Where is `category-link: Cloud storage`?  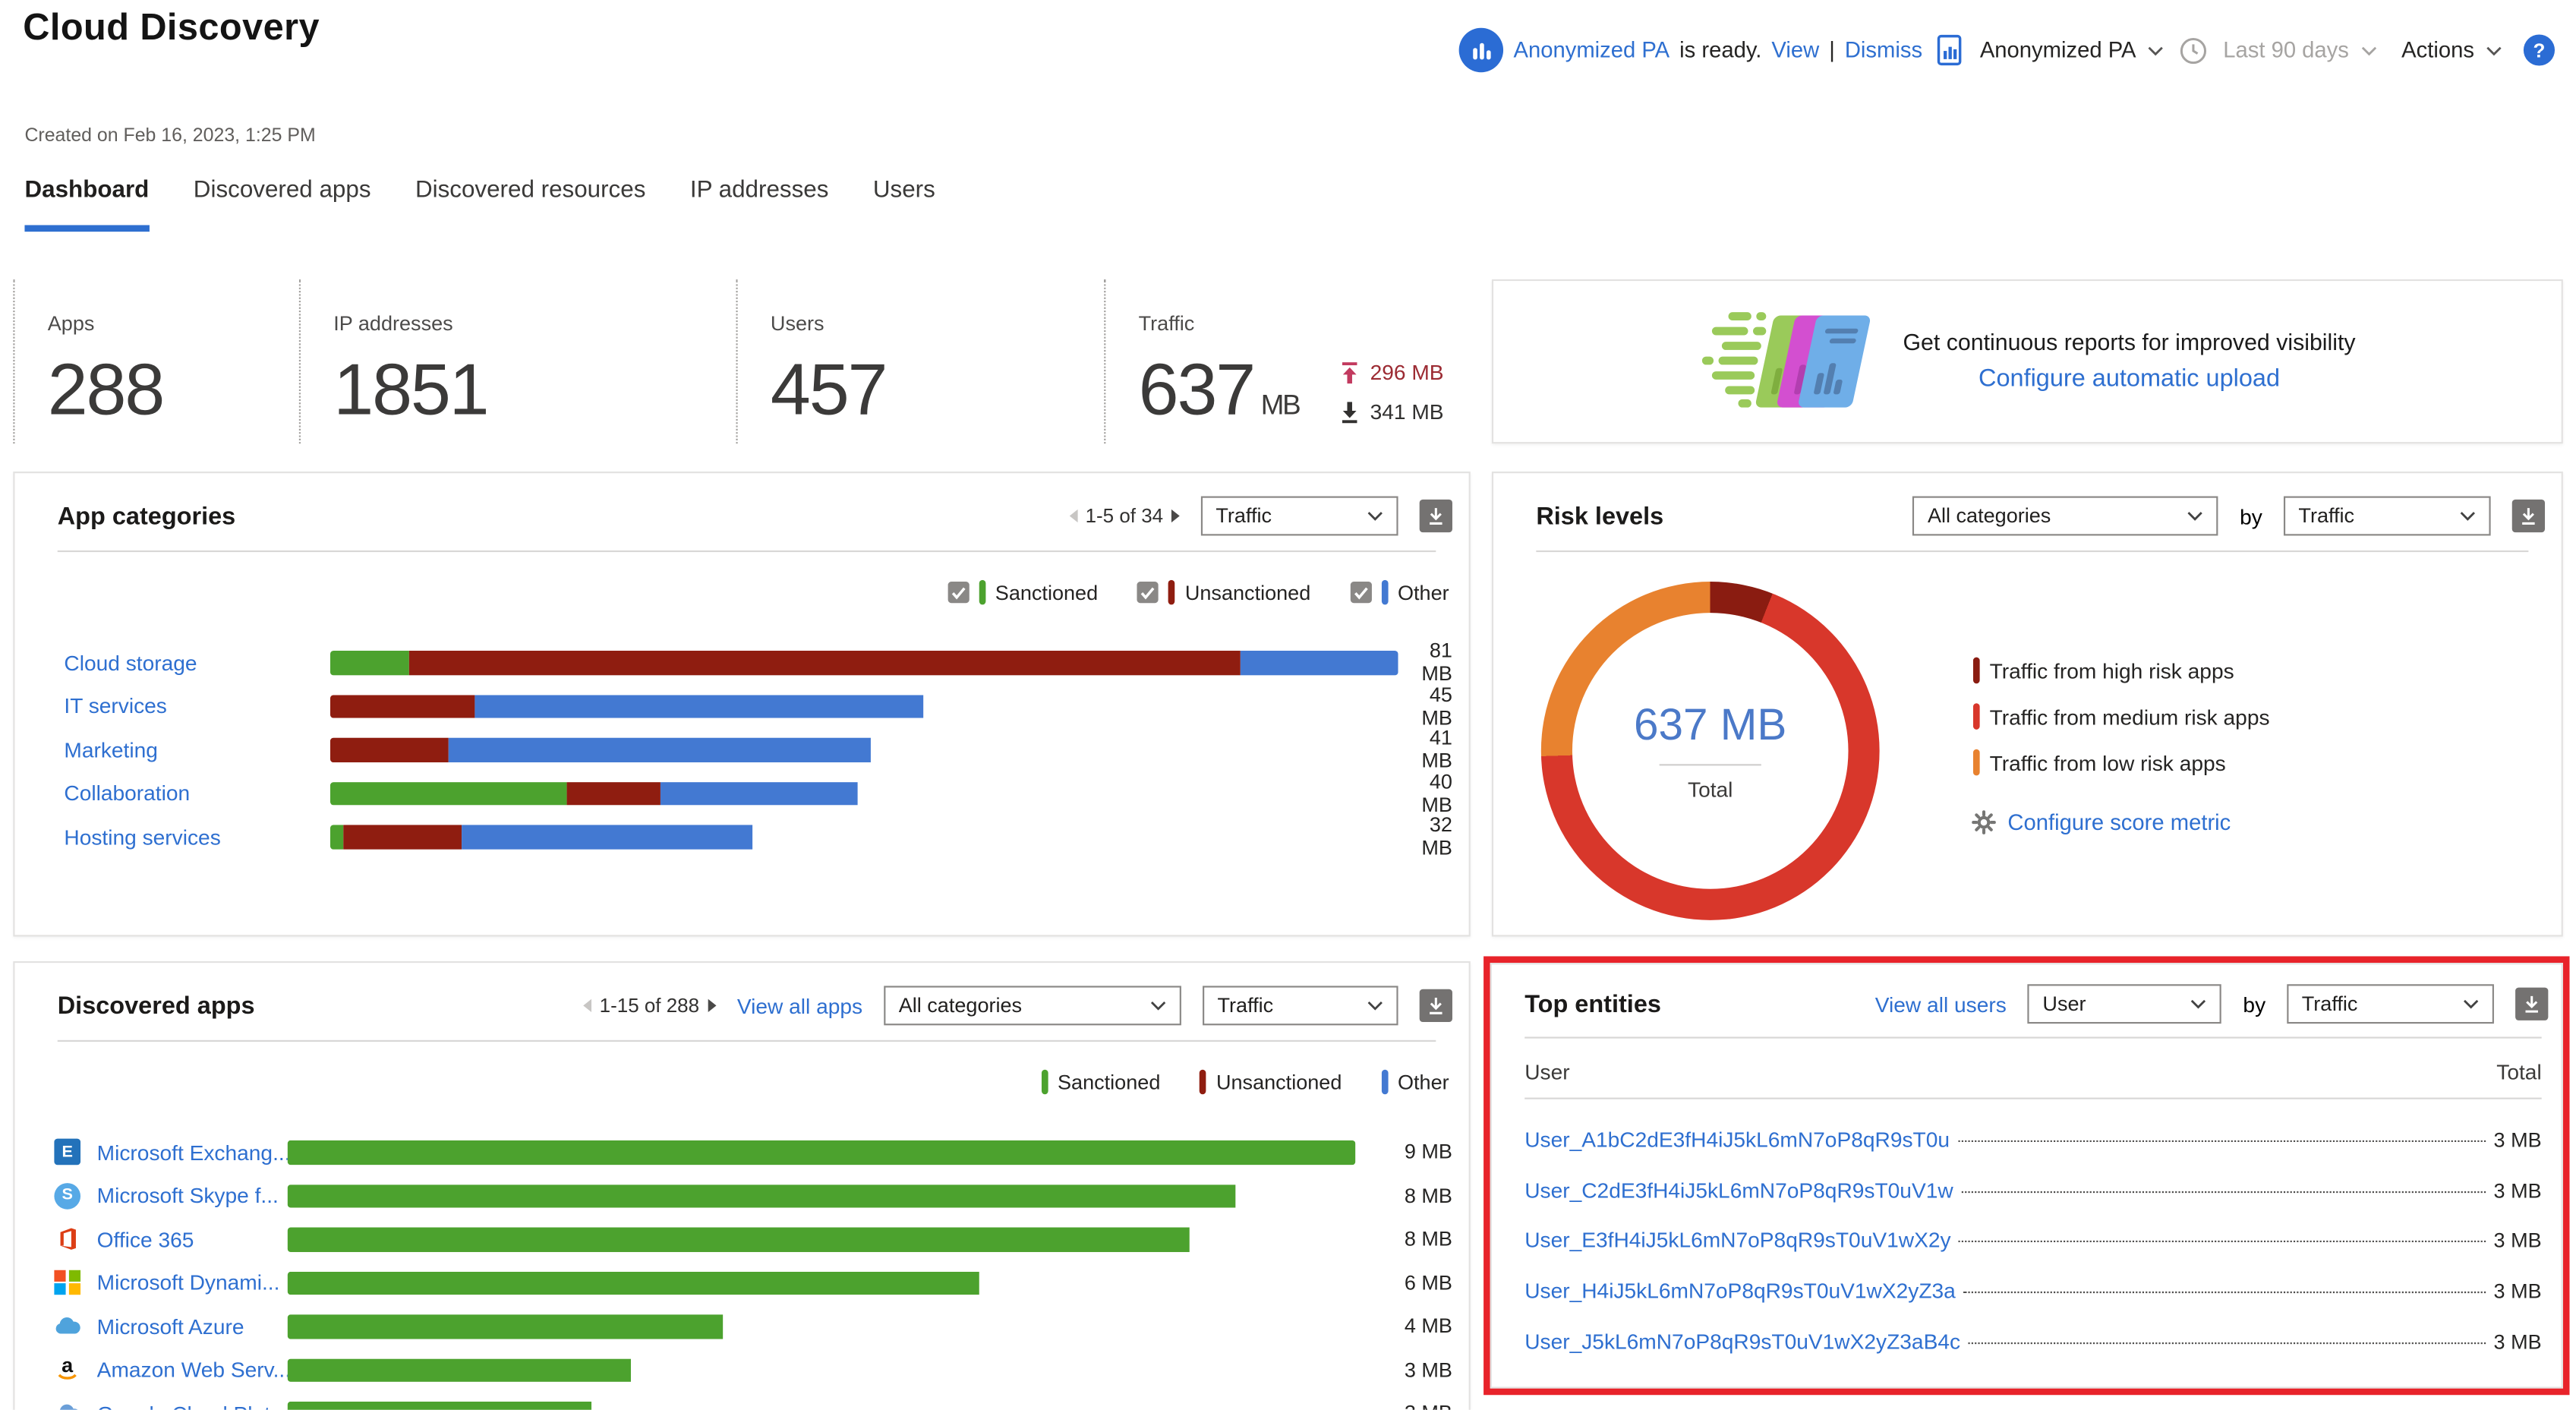
category-link: Cloud storage is located at coordinates (130, 663).